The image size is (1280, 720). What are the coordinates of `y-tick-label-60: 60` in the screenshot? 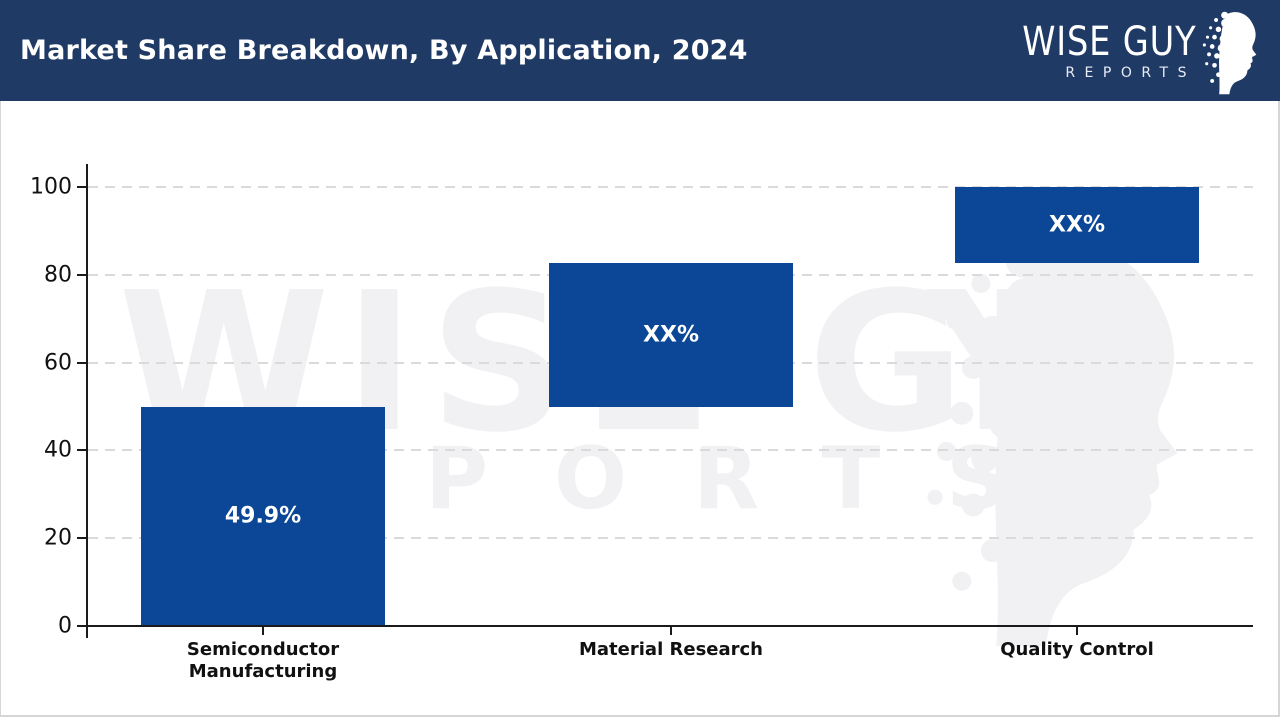 It's located at (58, 363).